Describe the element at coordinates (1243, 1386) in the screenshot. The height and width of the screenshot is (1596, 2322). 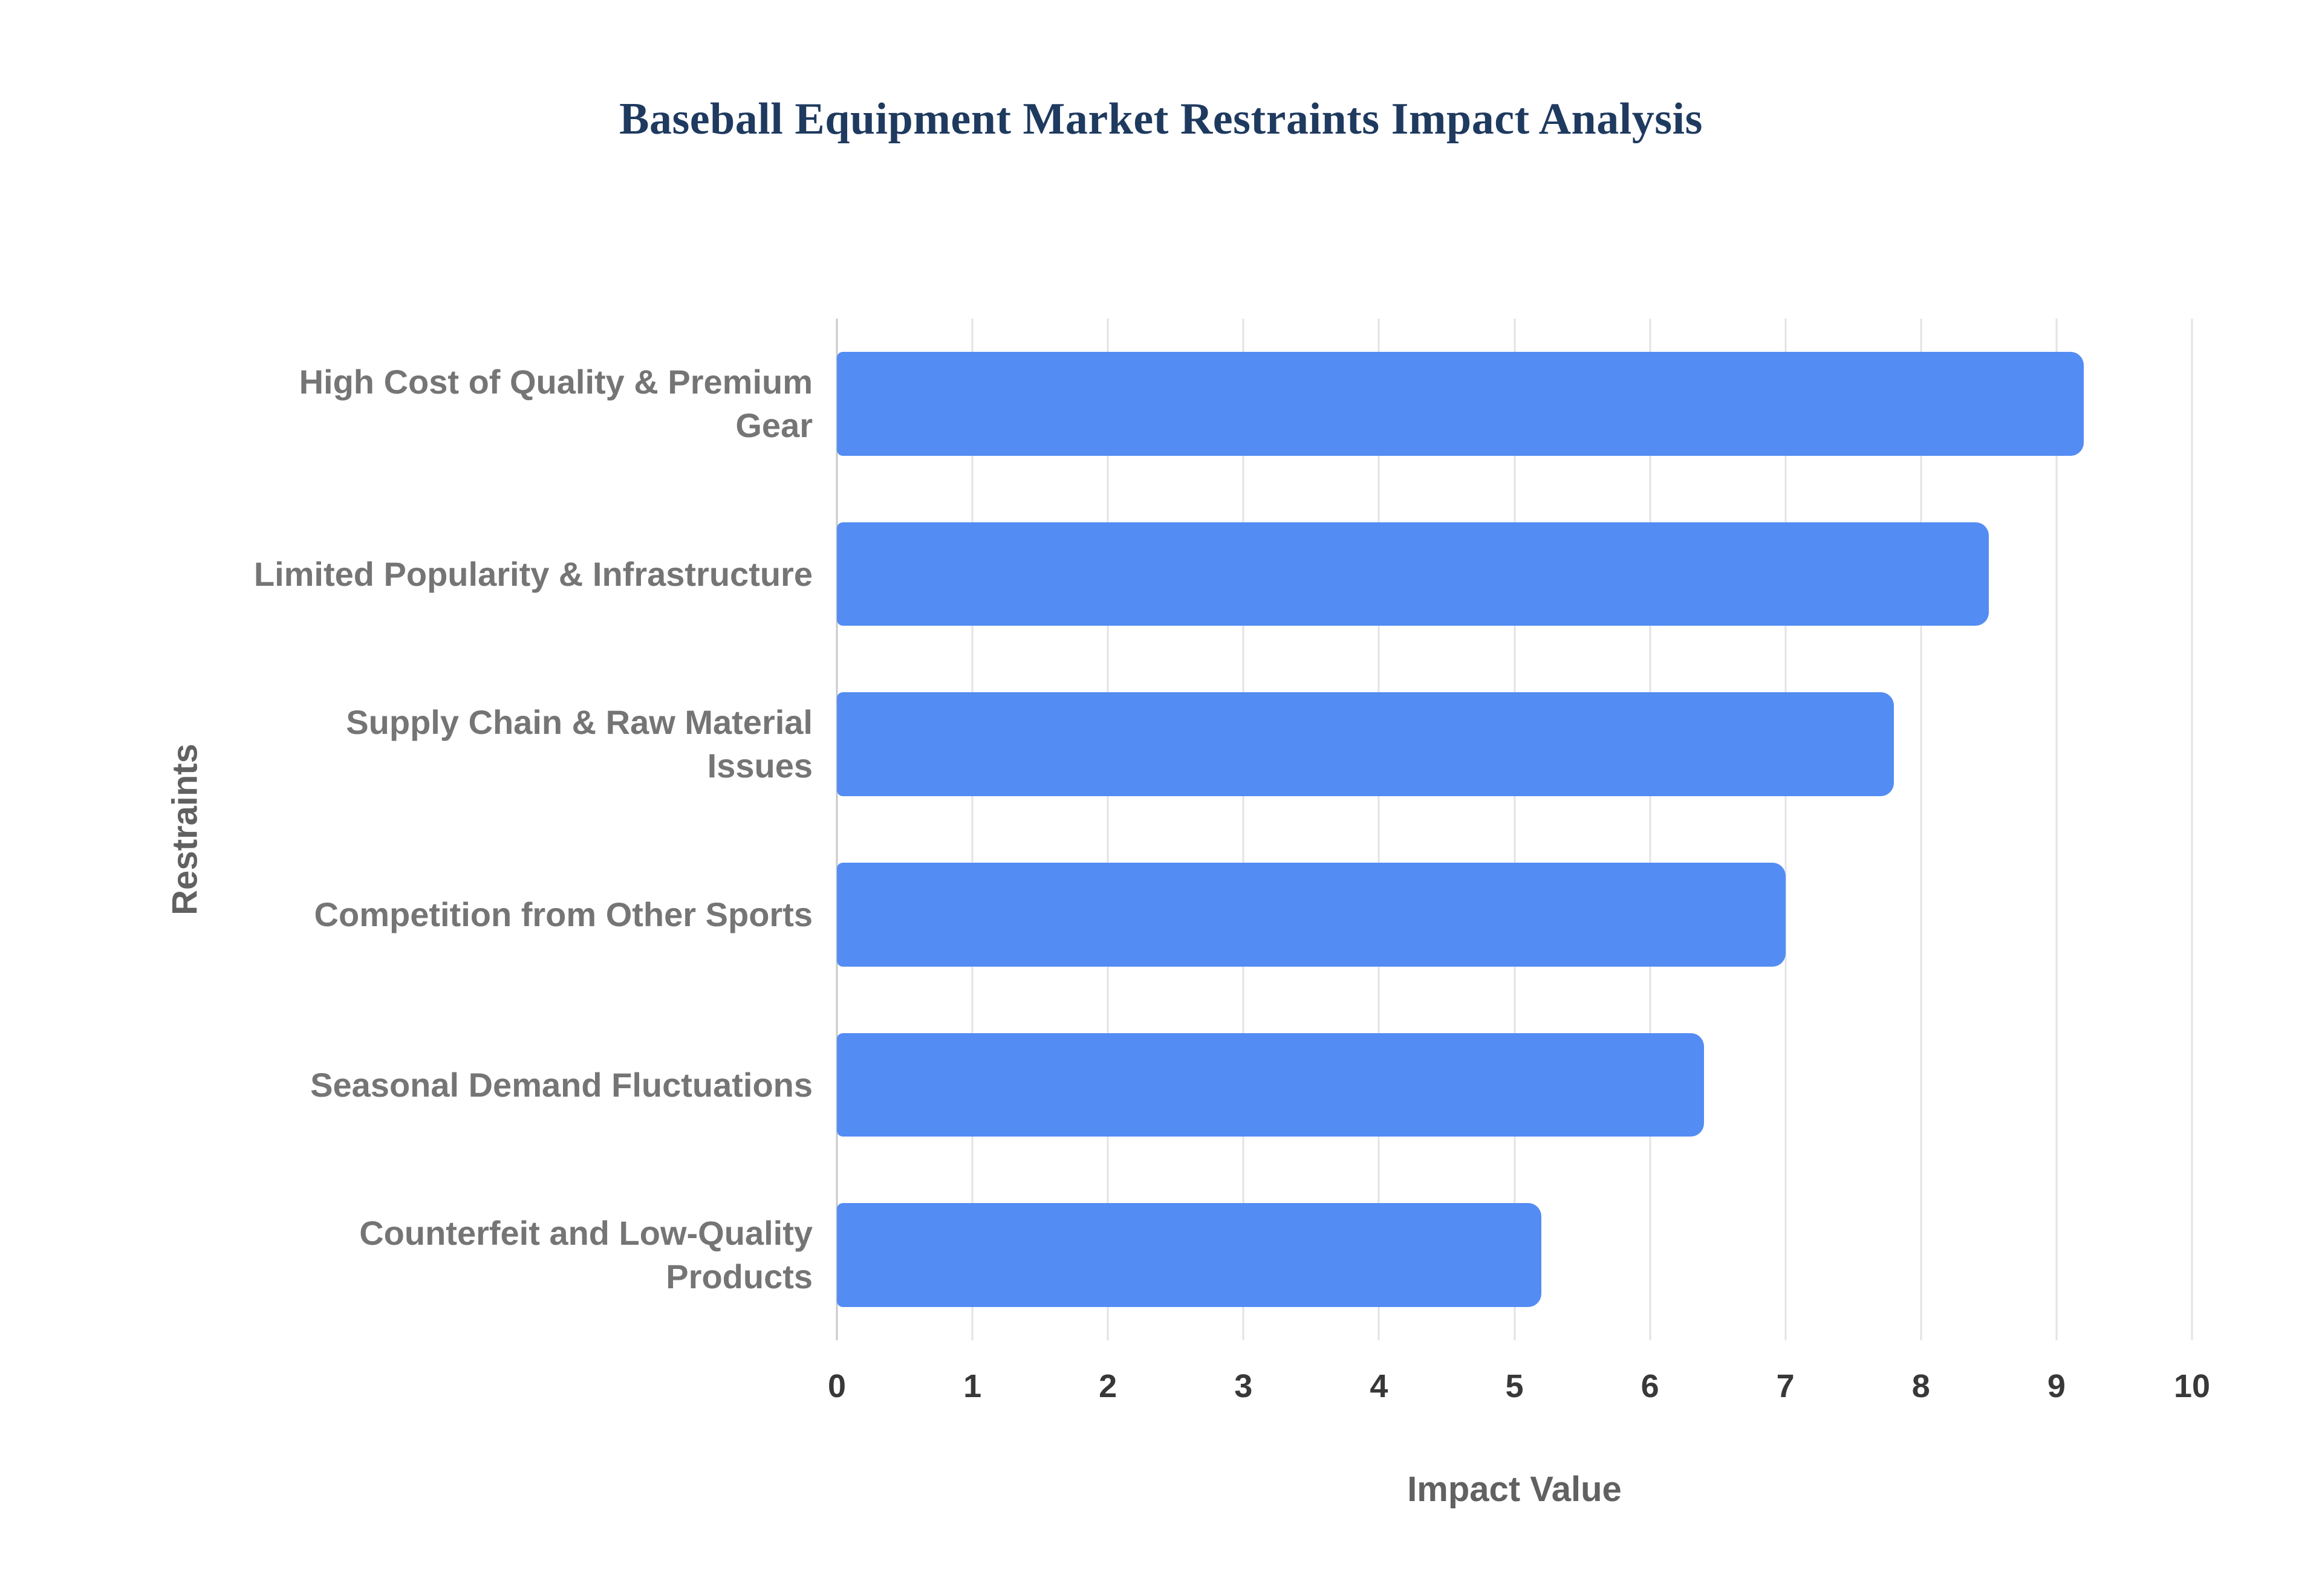
I see `x-tick-label: 3` at that location.